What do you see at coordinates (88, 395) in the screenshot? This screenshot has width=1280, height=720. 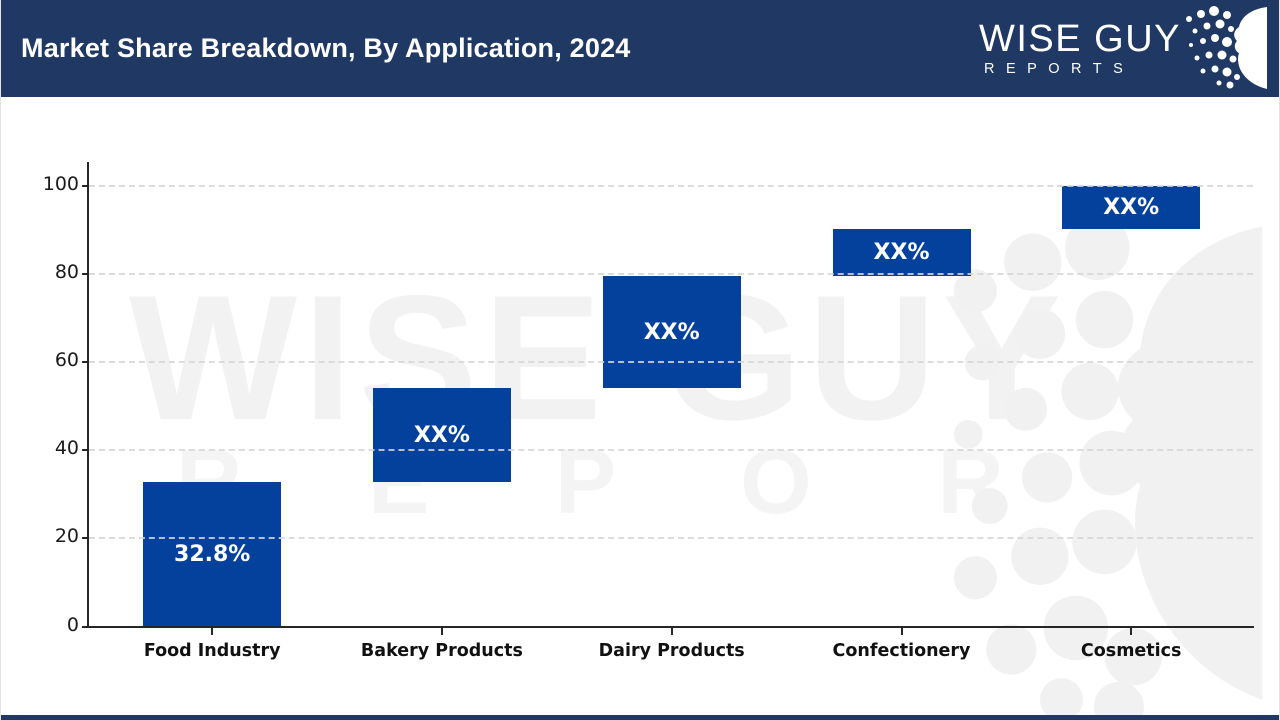 I see `y-axis-spine` at bounding box center [88, 395].